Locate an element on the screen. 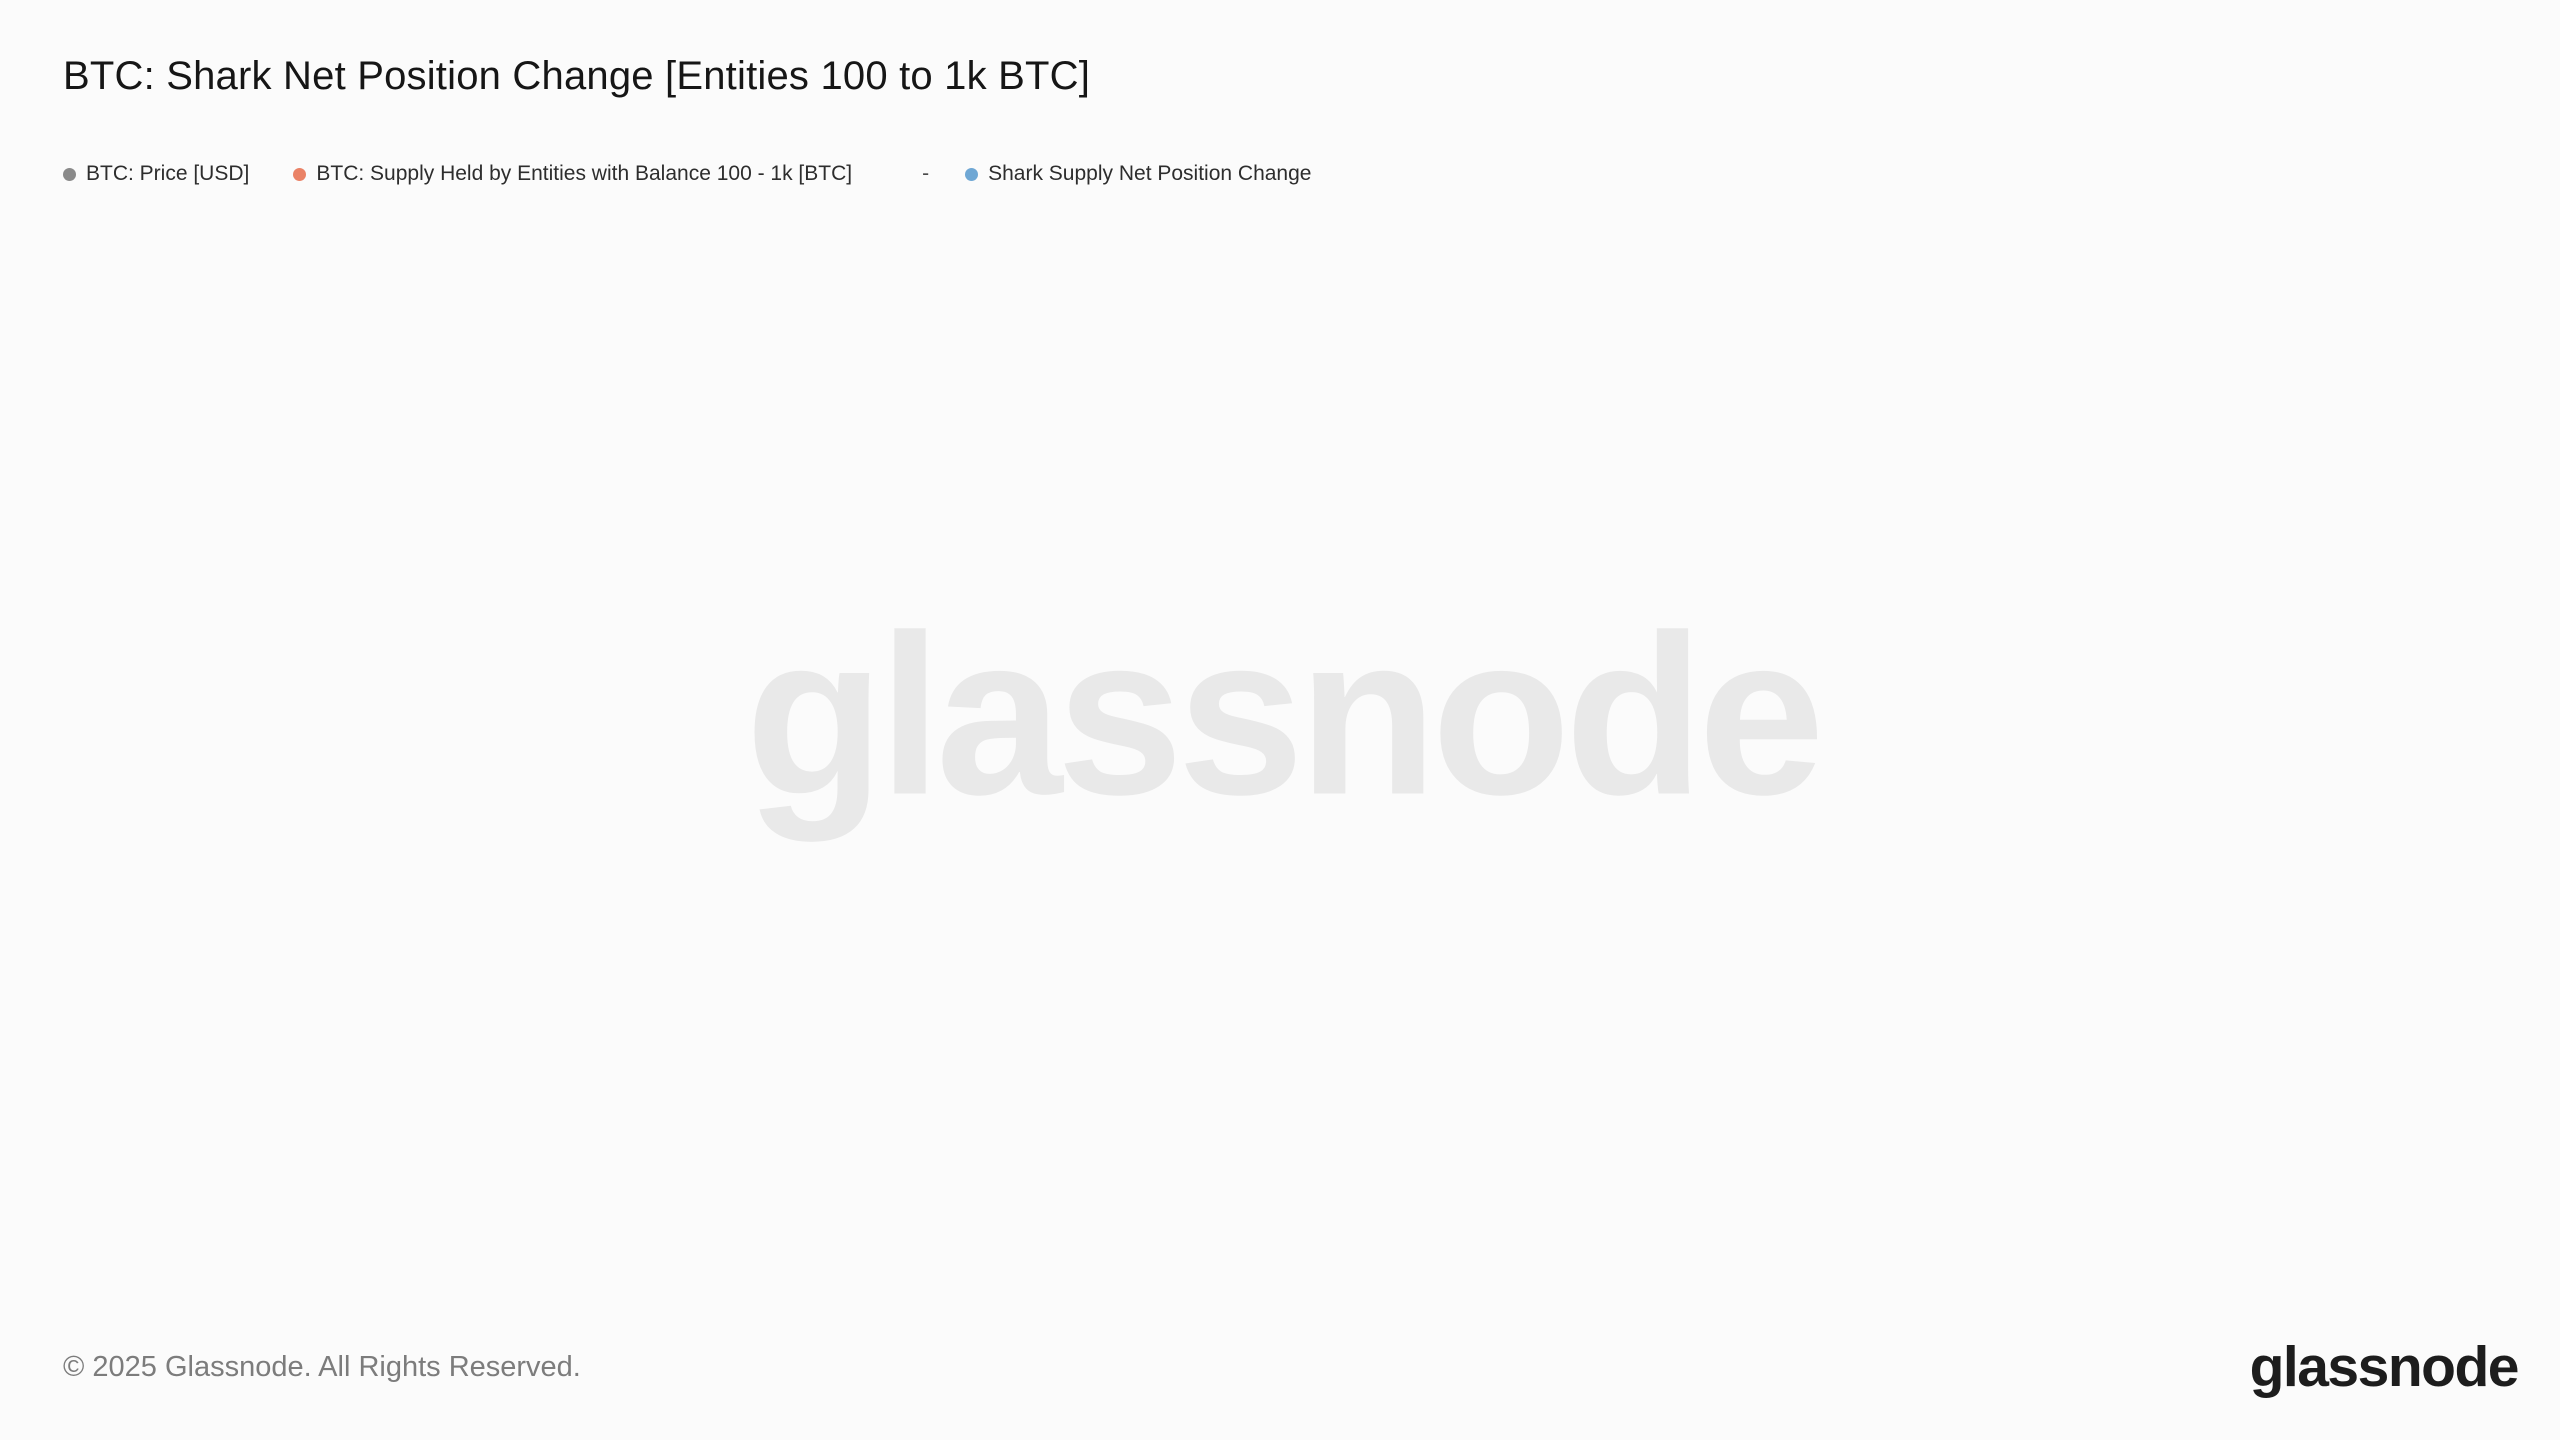 The height and width of the screenshot is (1440, 2560). supply-series-dot-icon is located at coordinates (300, 174).